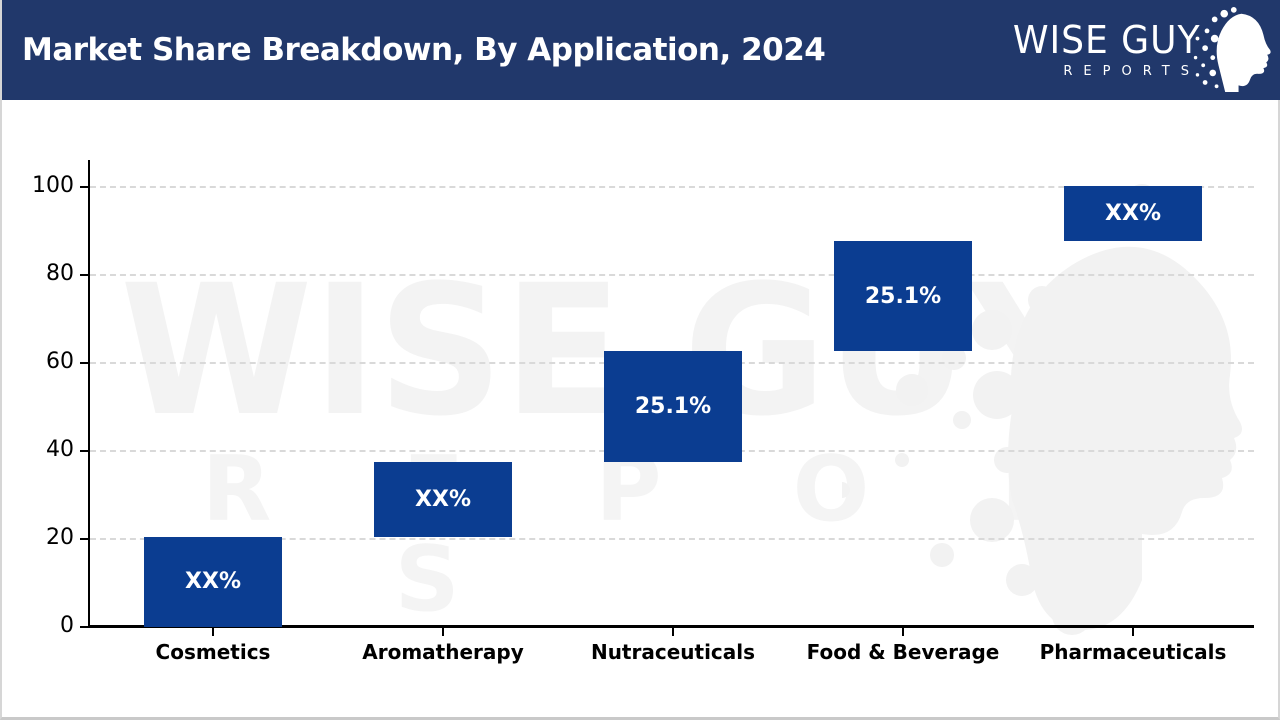  Describe the element at coordinates (60, 273) in the screenshot. I see `y-tick-label-80: 80` at that location.